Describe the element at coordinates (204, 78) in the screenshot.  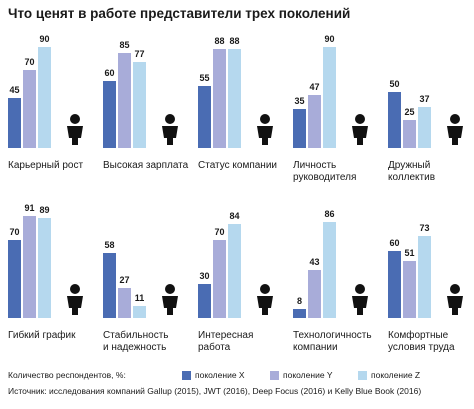
I see `value-label: 55` at that location.